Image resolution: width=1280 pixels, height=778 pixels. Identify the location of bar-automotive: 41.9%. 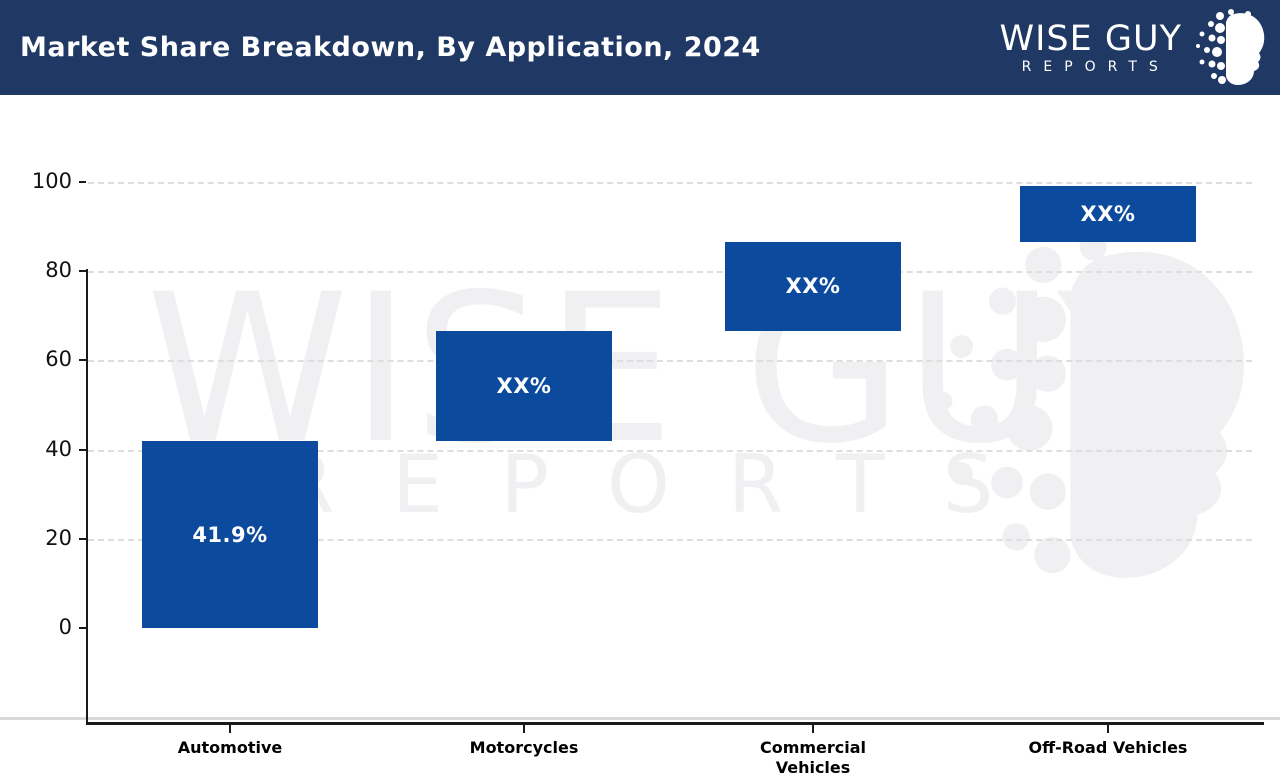
(230, 534).